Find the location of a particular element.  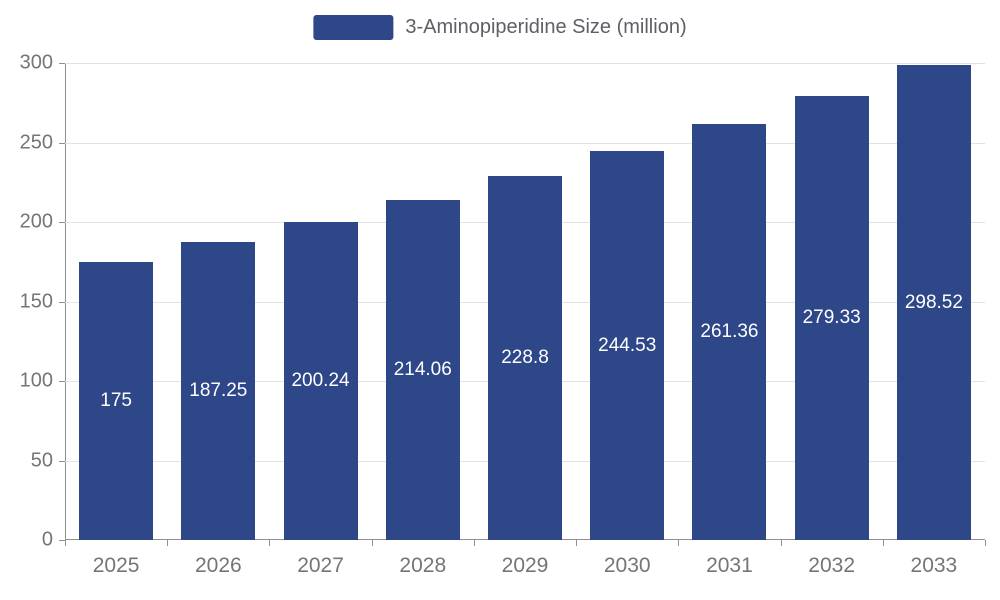

x-tick-label: 2025 is located at coordinates (116, 565).